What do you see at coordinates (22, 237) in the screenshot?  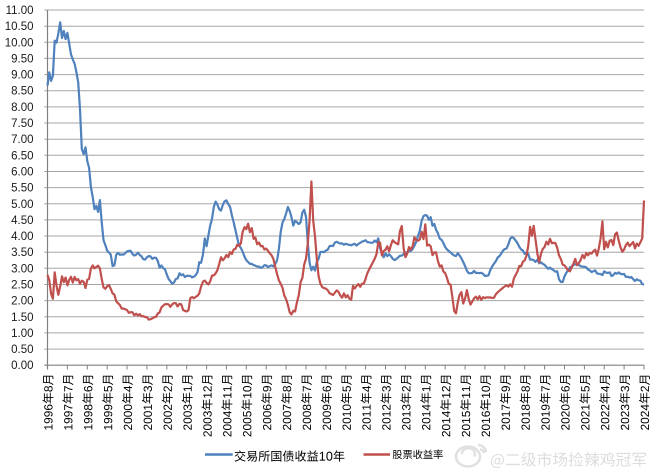 I see `svg-text: 4.00` at bounding box center [22, 237].